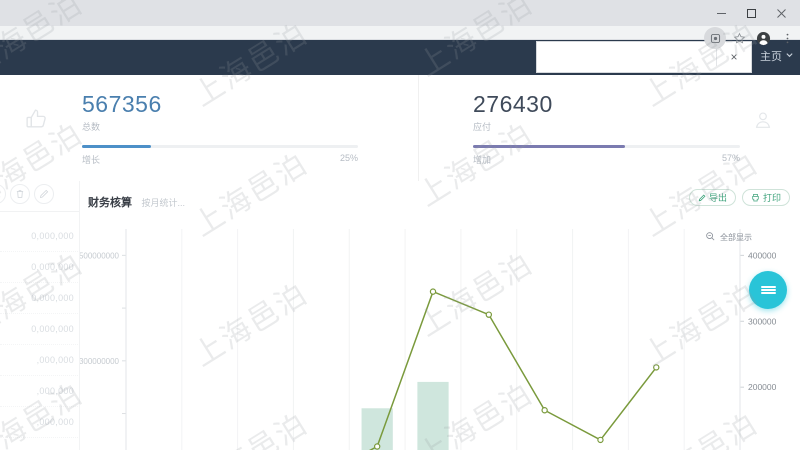 Image resolution: width=800 pixels, height=450 pixels. Describe the element at coordinates (100, 361) in the screenshot. I see `left-axis-tick-label: 300000000` at that location.